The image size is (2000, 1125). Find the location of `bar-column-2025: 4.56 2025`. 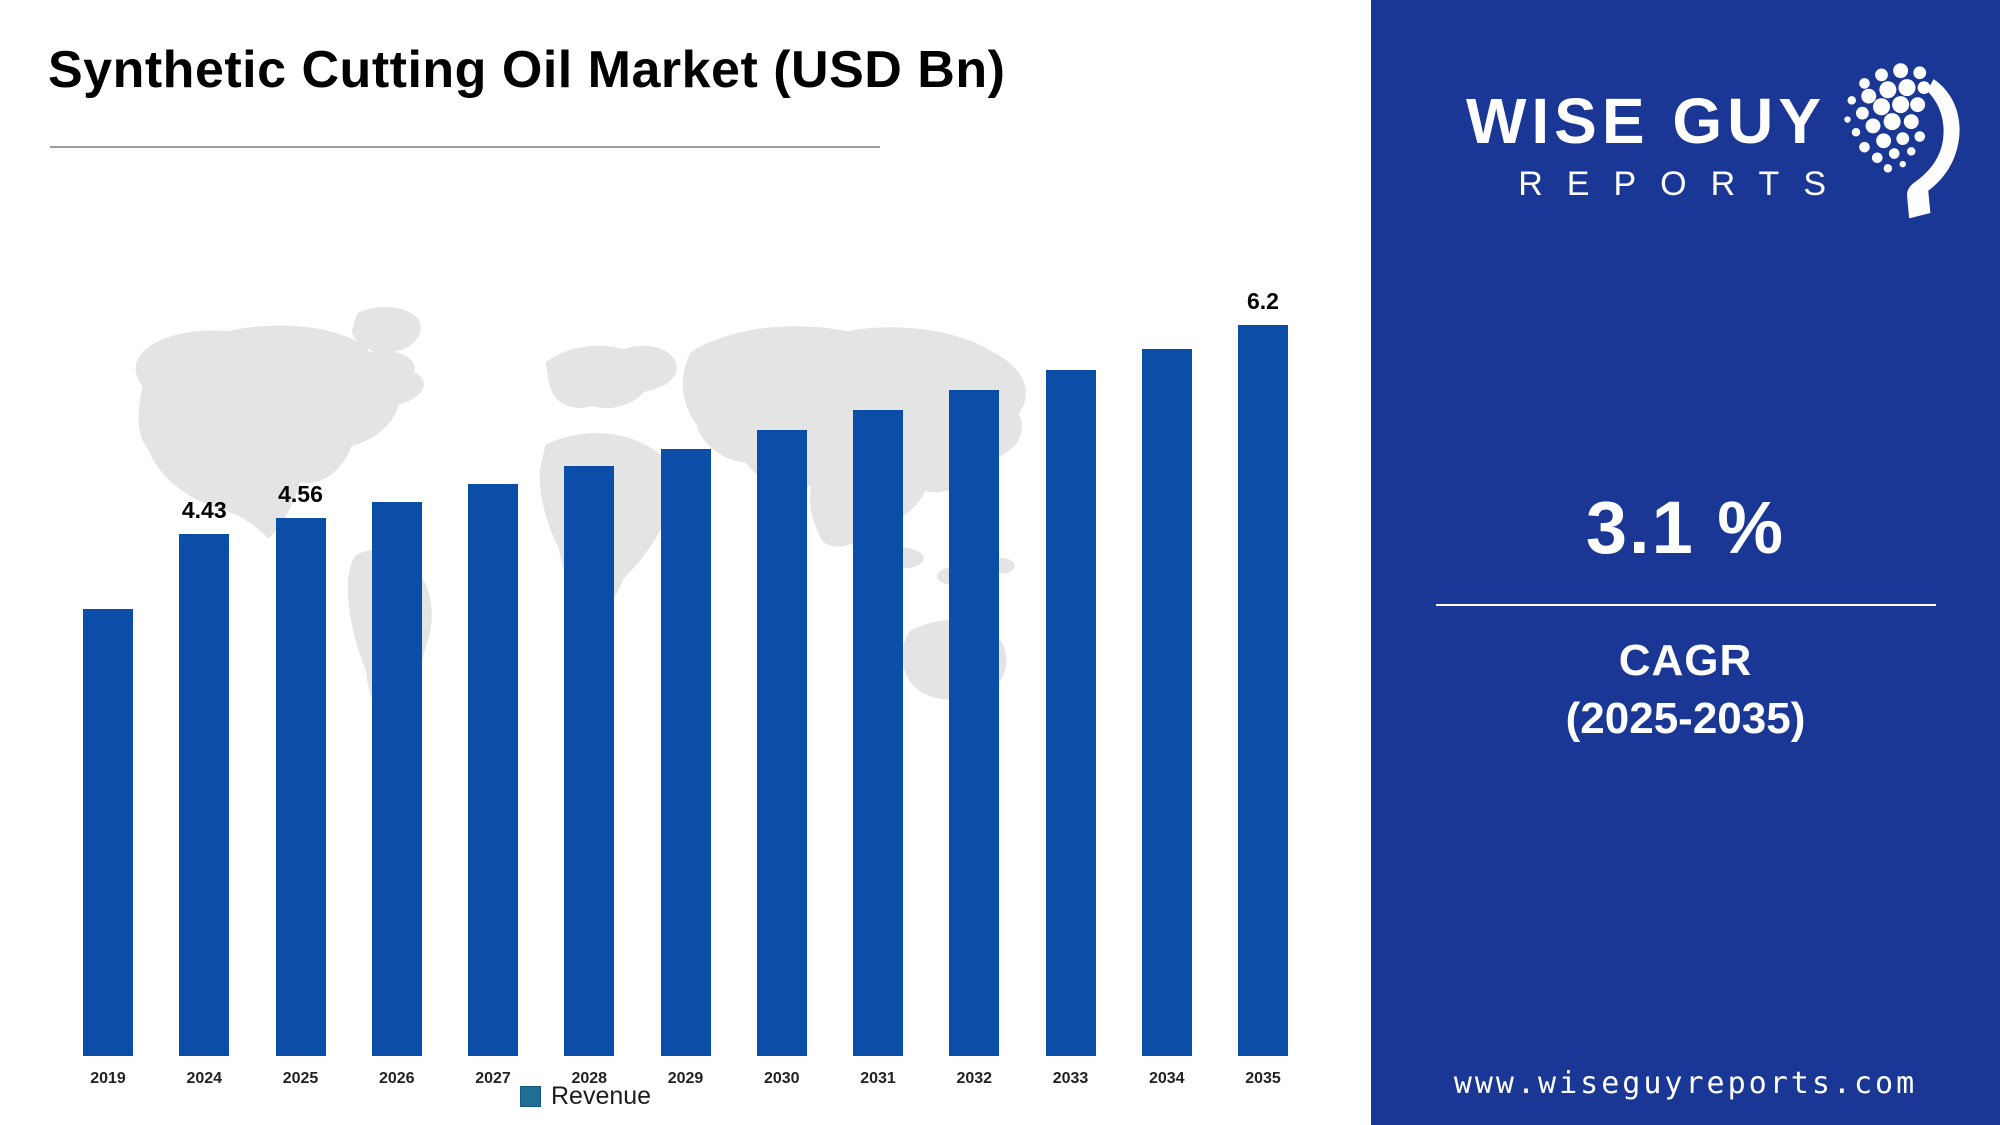

bar-column-2025: 4.56 2025 is located at coordinates (300, 676).